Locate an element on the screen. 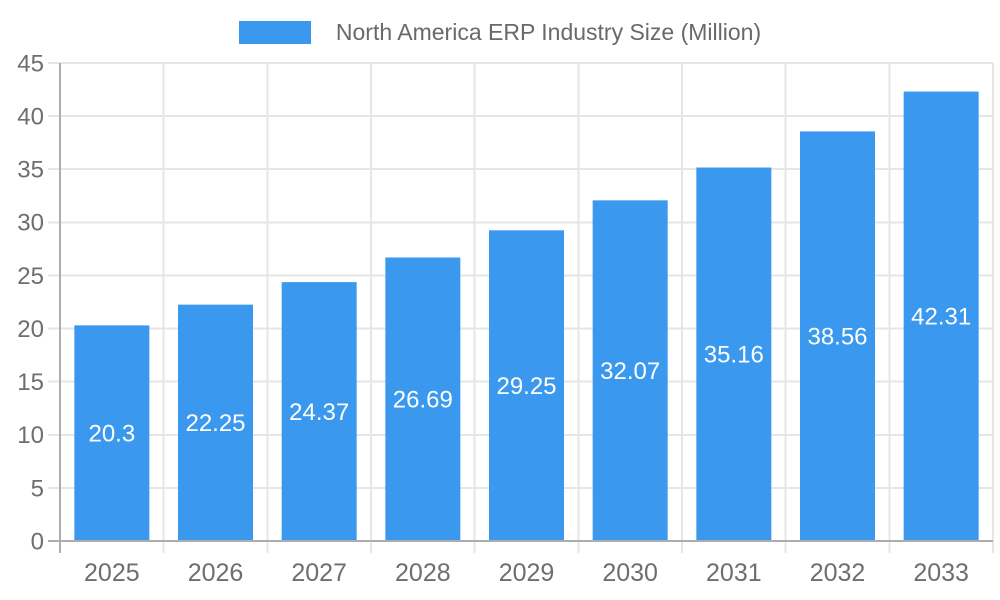 This screenshot has width=1000, height=600. bar-2031 is located at coordinates (734, 354).